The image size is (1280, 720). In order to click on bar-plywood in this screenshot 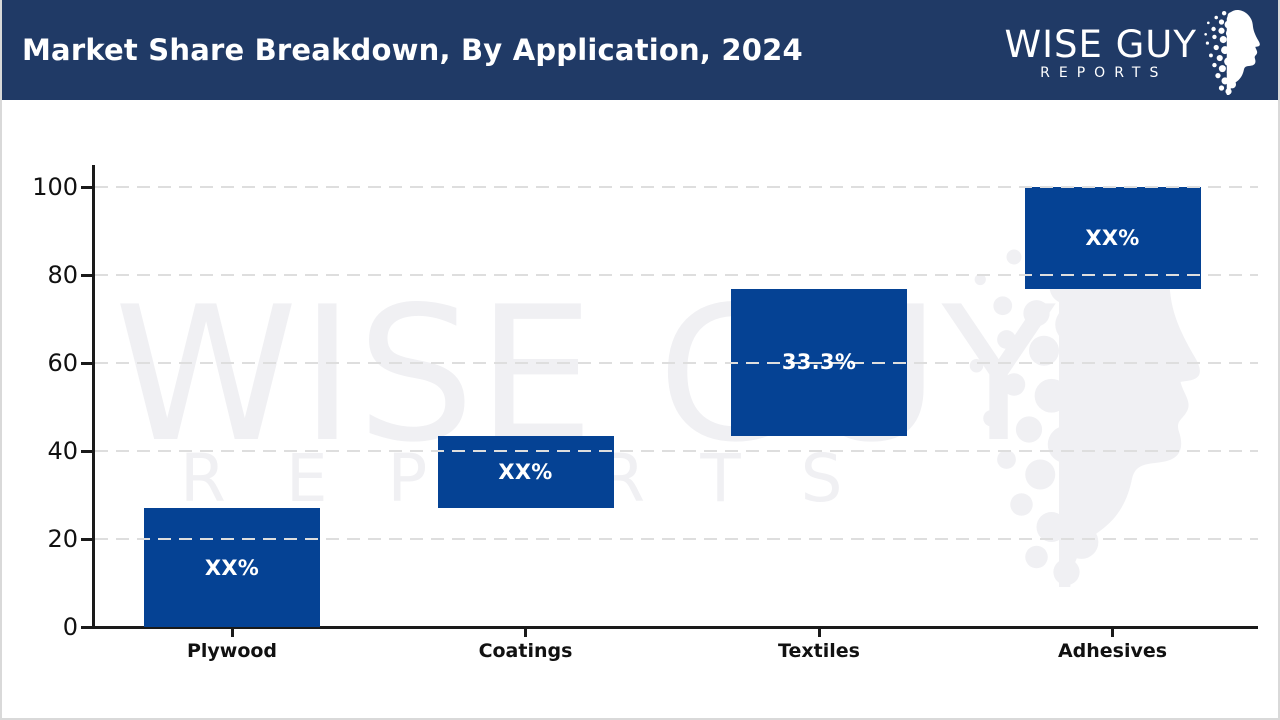, I will do `click(232, 567)`.